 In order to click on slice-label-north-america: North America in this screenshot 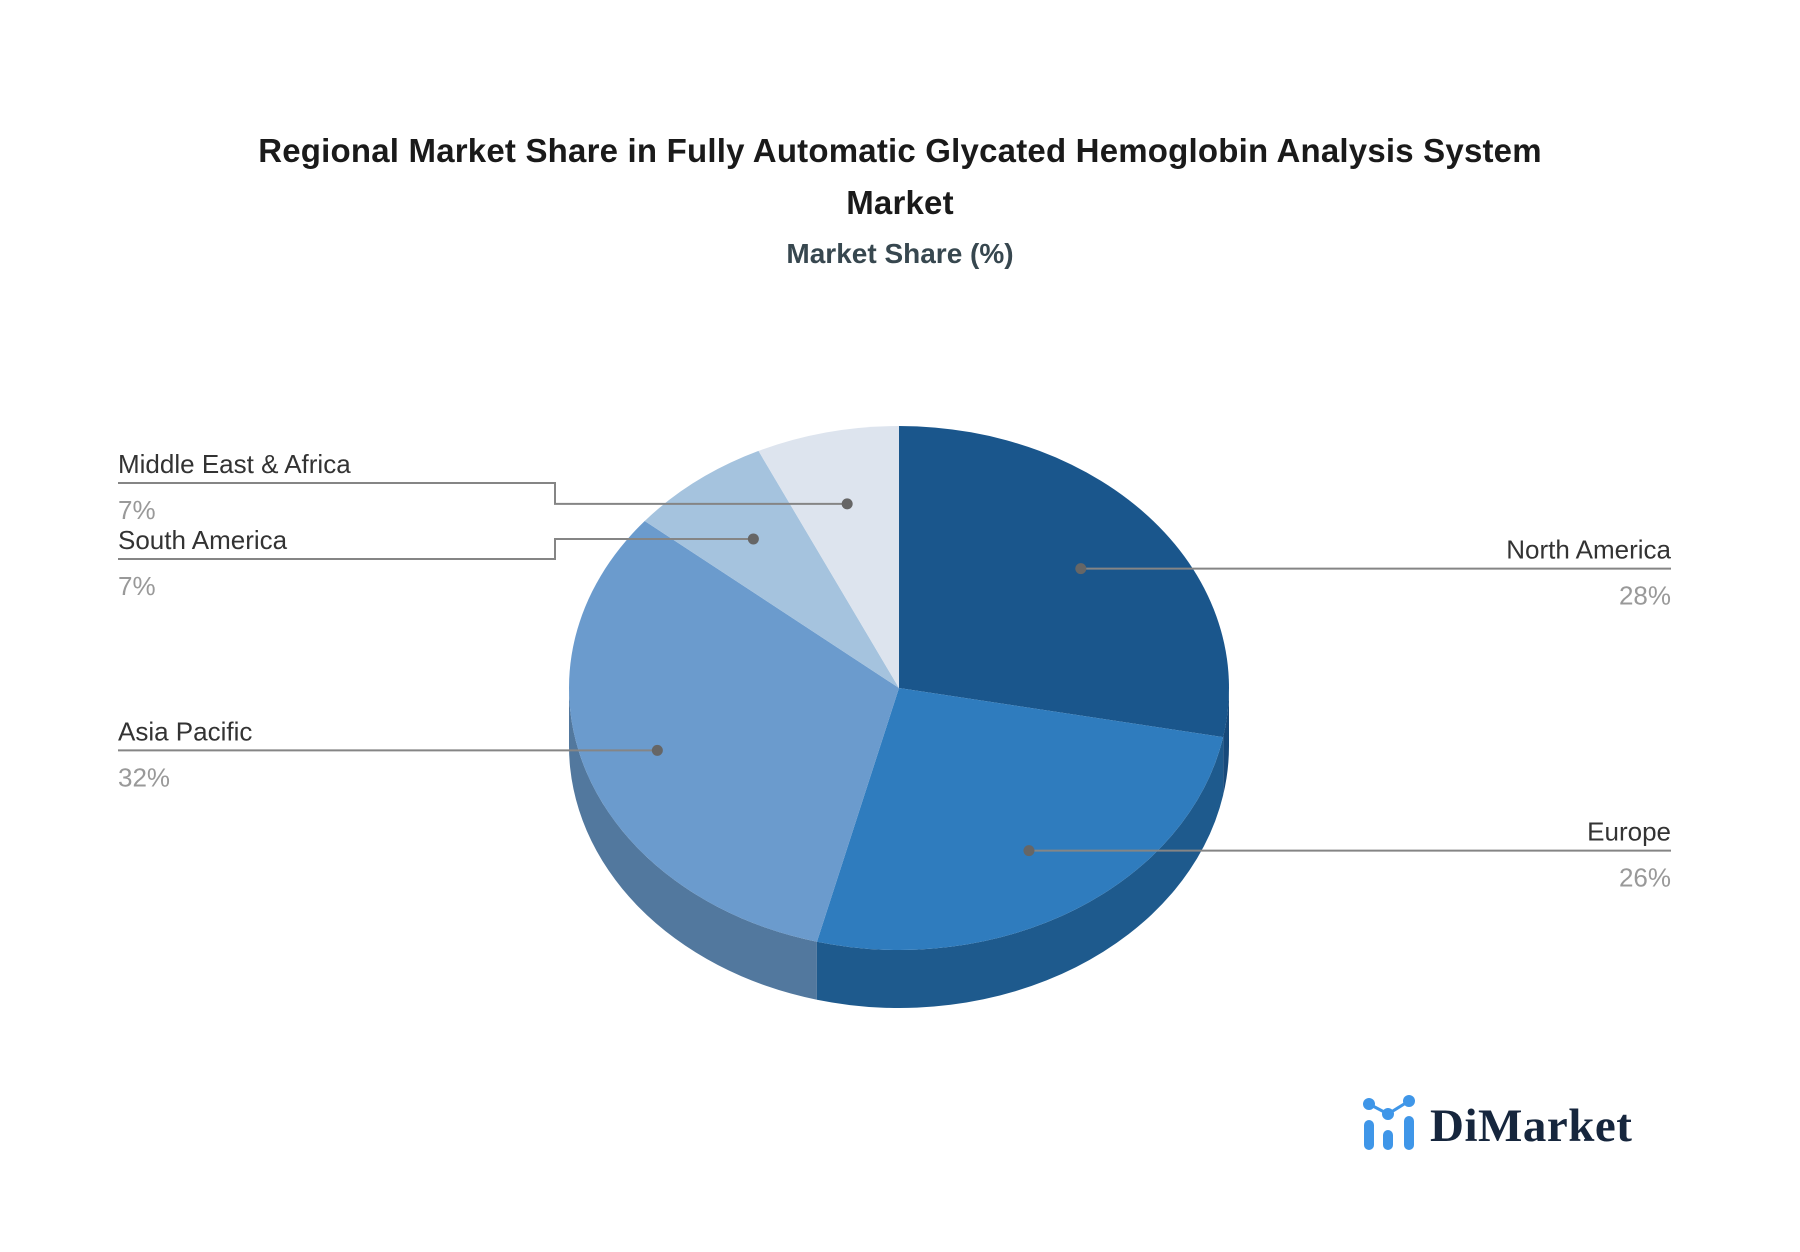, I will do `click(1588, 550)`.